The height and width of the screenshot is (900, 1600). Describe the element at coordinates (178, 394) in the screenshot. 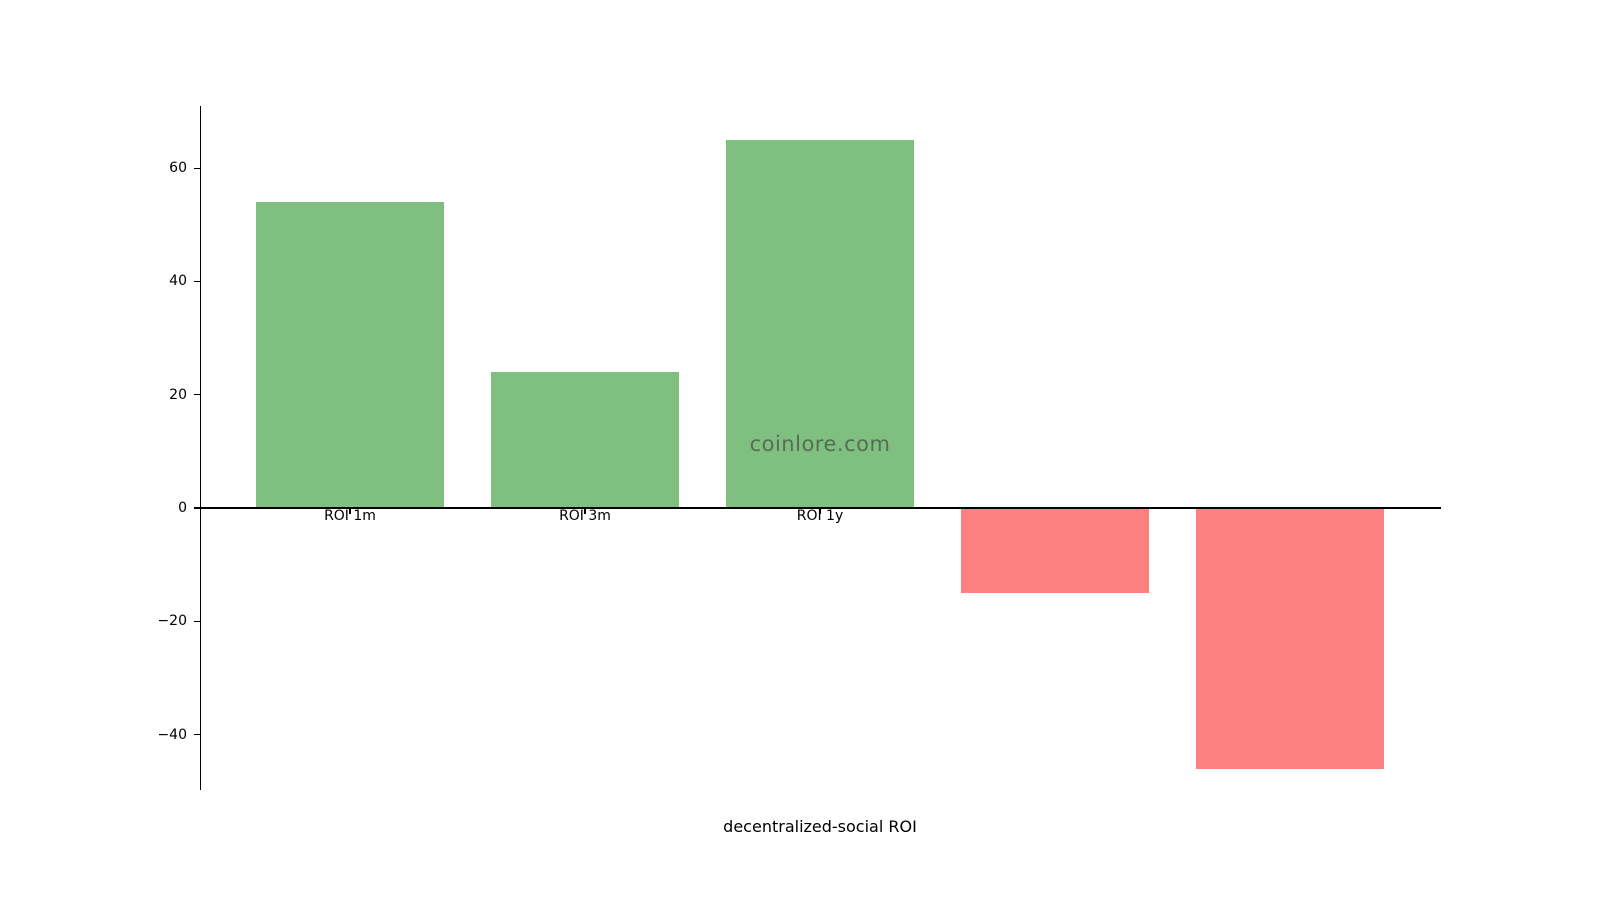

I see `y-tick-label: 20` at that location.